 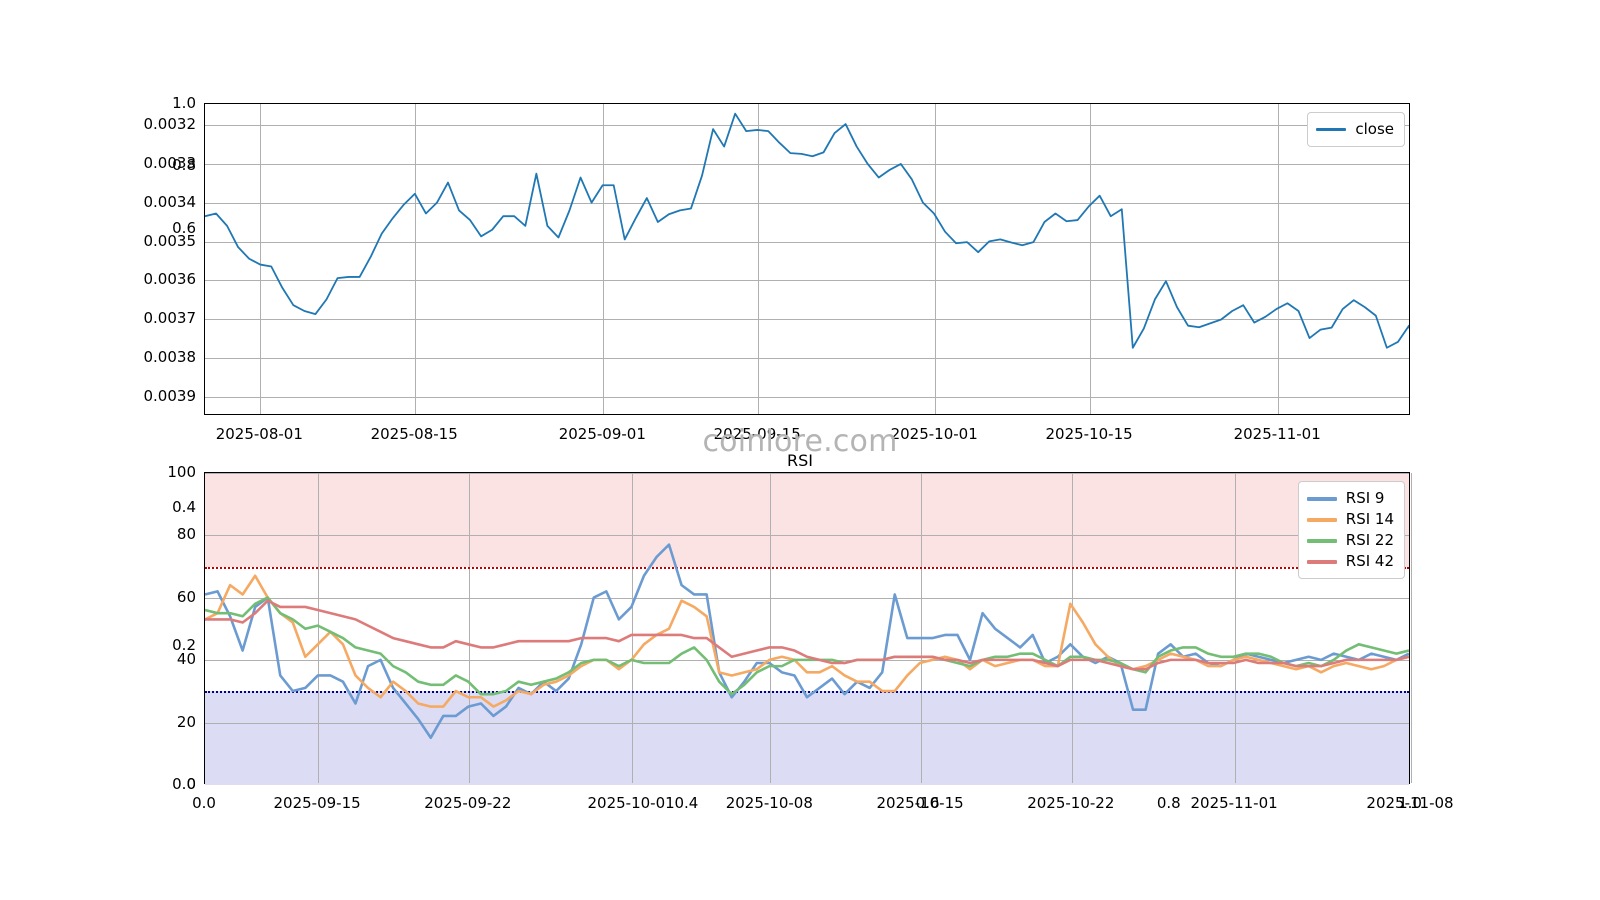 I want to click on price-x-tick: 2025-09-01, so click(x=602, y=434).